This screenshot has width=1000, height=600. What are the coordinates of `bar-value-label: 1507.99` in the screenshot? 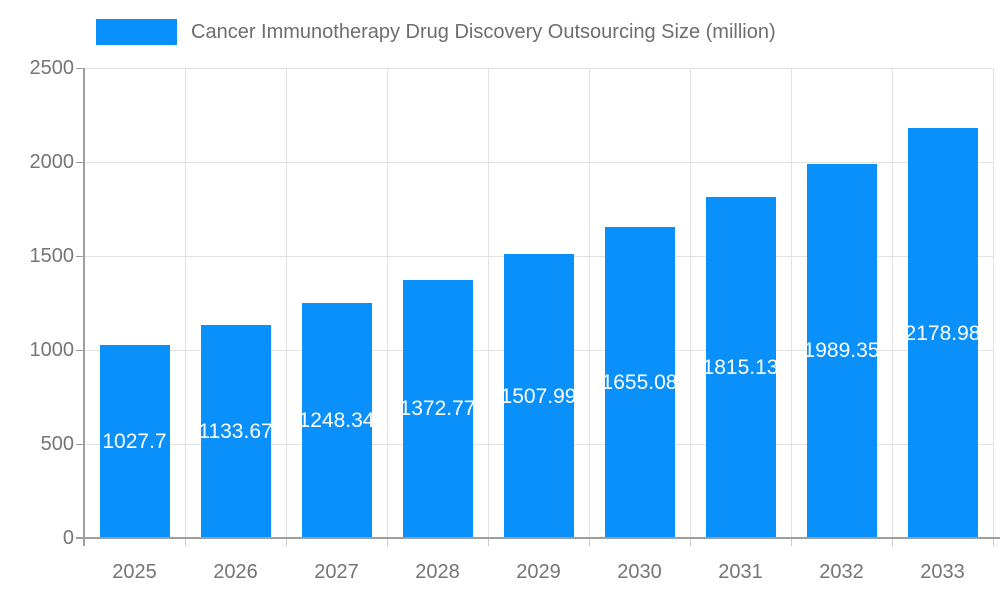 It's located at (538, 396).